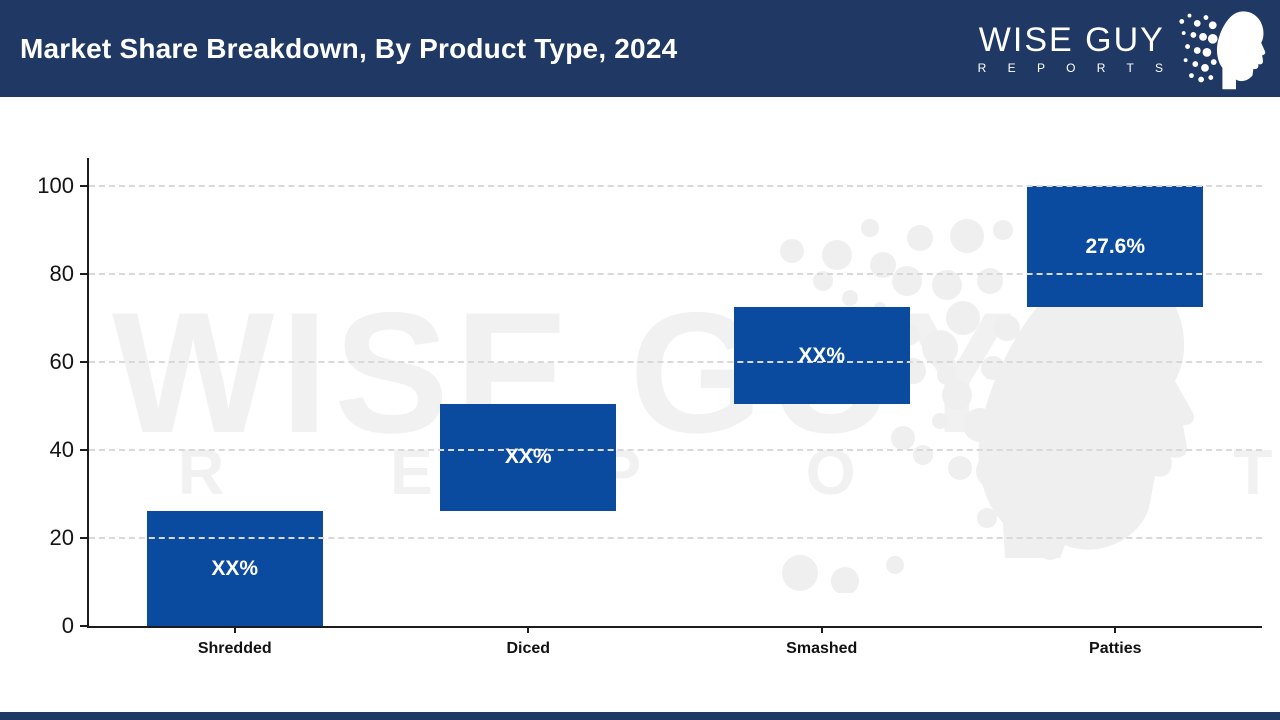  What do you see at coordinates (61, 361) in the screenshot?
I see `y-tick-label-60: 60` at bounding box center [61, 361].